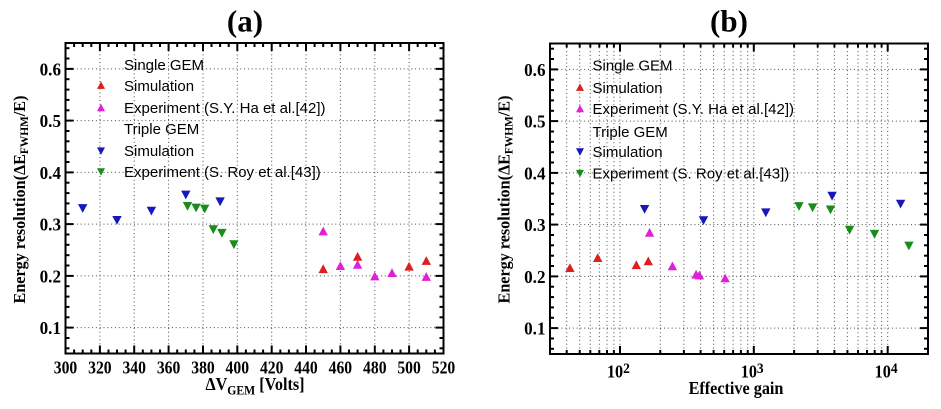 The width and height of the screenshot is (941, 409). What do you see at coordinates (374, 367) in the screenshot?
I see `svg-text: 480` at bounding box center [374, 367].